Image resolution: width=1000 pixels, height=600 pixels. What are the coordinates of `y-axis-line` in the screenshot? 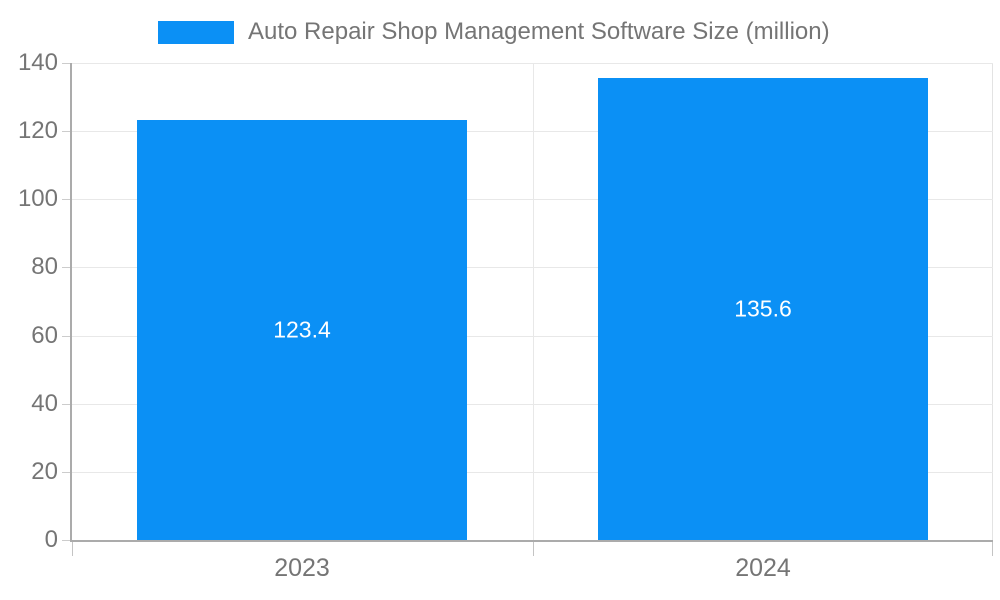 It's located at (71, 301).